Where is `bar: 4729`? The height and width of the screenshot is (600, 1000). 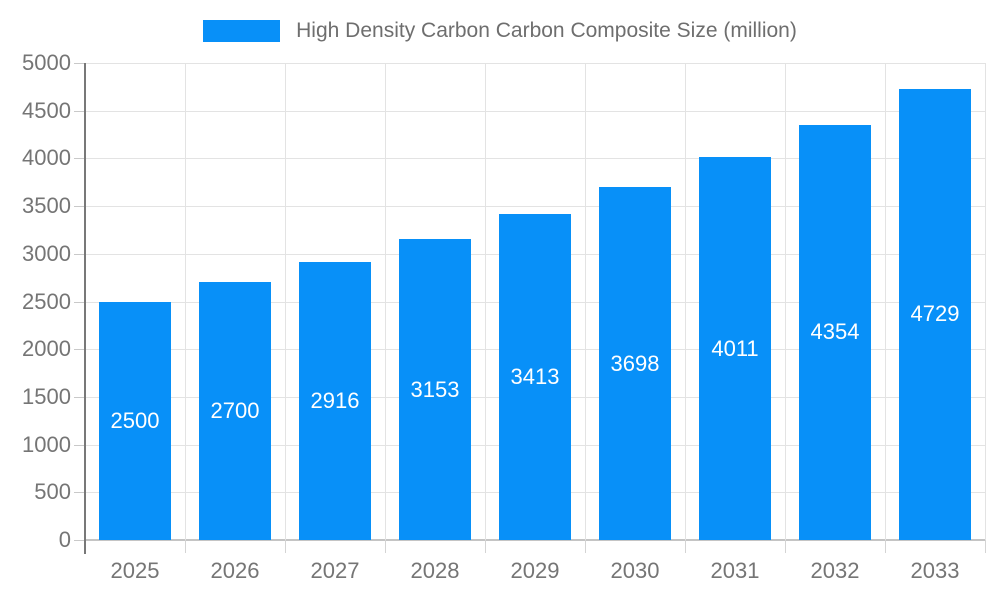
bar: 4729 is located at coordinates (935, 314).